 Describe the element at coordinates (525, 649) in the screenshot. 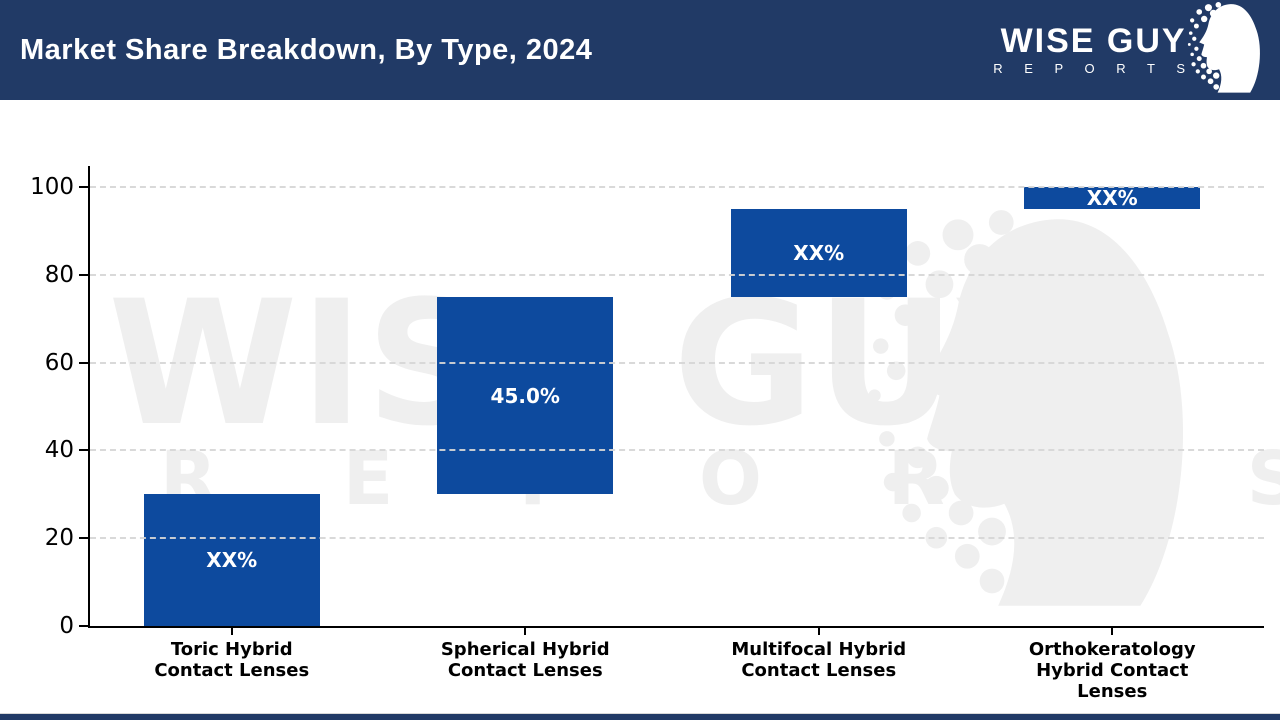

I see `x-category-label-line: Spherical Hybrid` at that location.